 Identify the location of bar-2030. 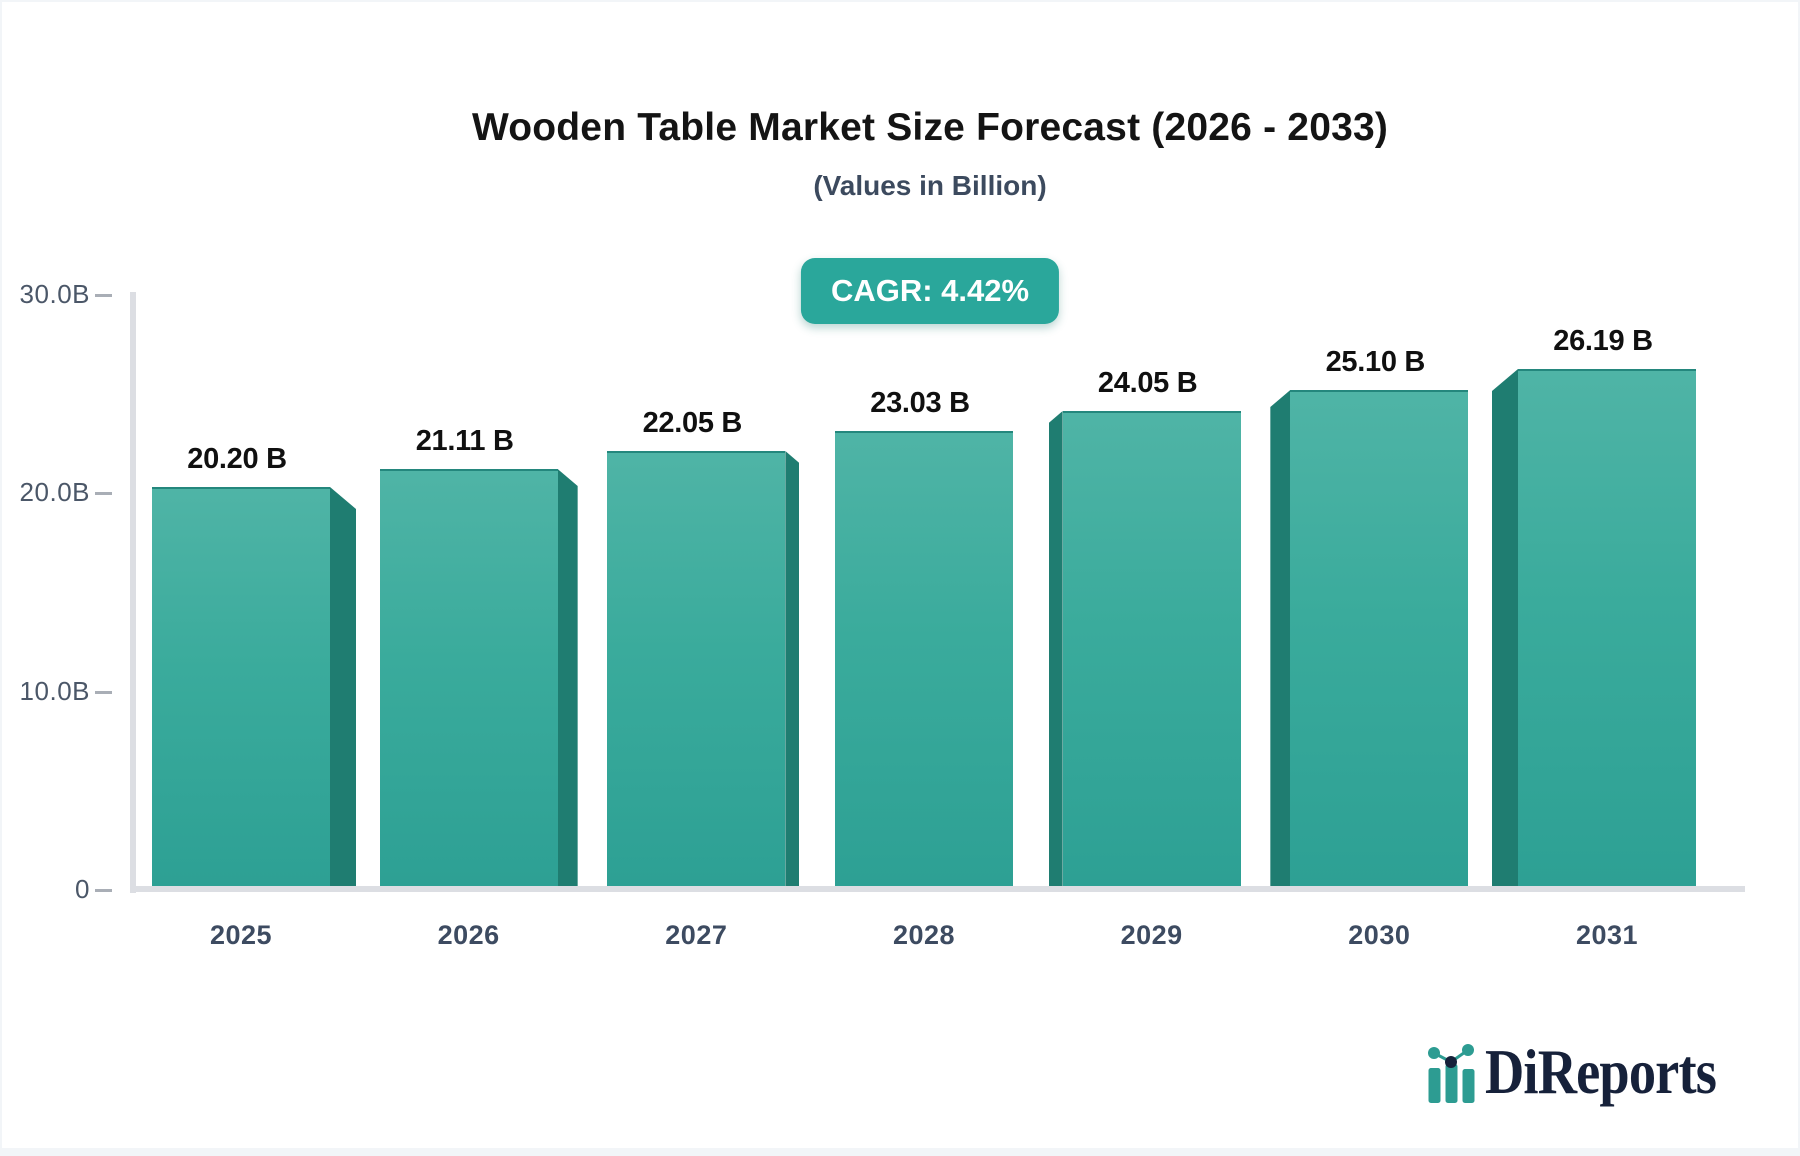
(1369, 639).